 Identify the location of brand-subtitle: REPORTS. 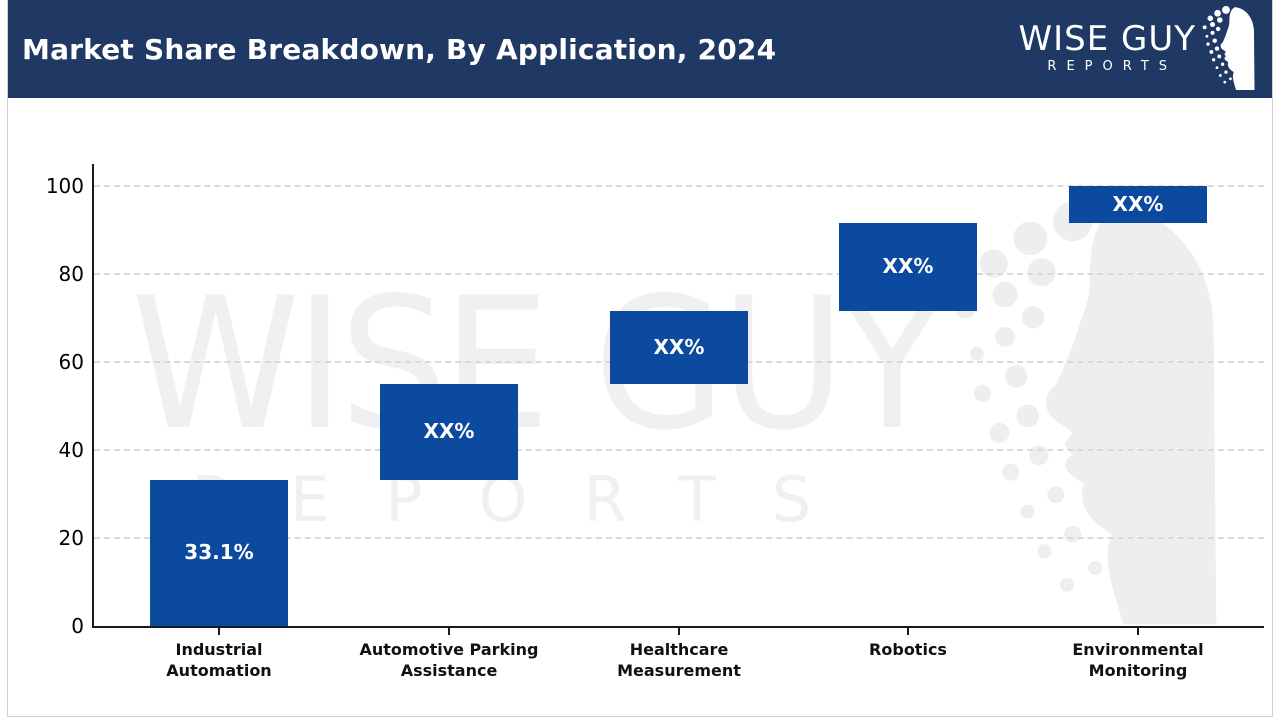
(1112, 66).